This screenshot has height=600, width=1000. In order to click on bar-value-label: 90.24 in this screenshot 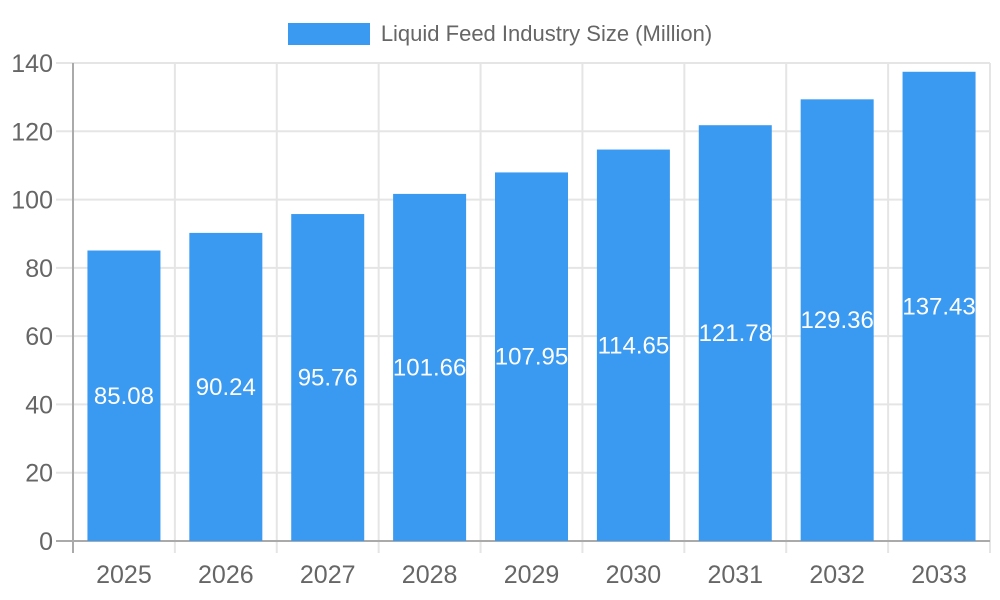, I will do `click(226, 387)`.